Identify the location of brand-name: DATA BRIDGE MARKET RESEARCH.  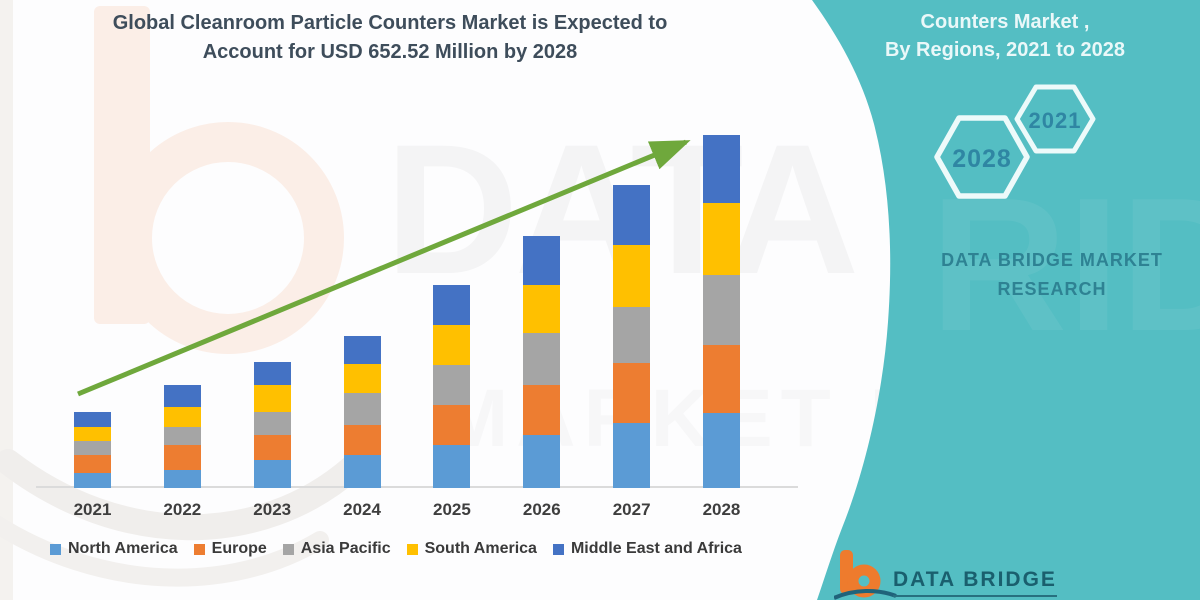
(1052, 275).